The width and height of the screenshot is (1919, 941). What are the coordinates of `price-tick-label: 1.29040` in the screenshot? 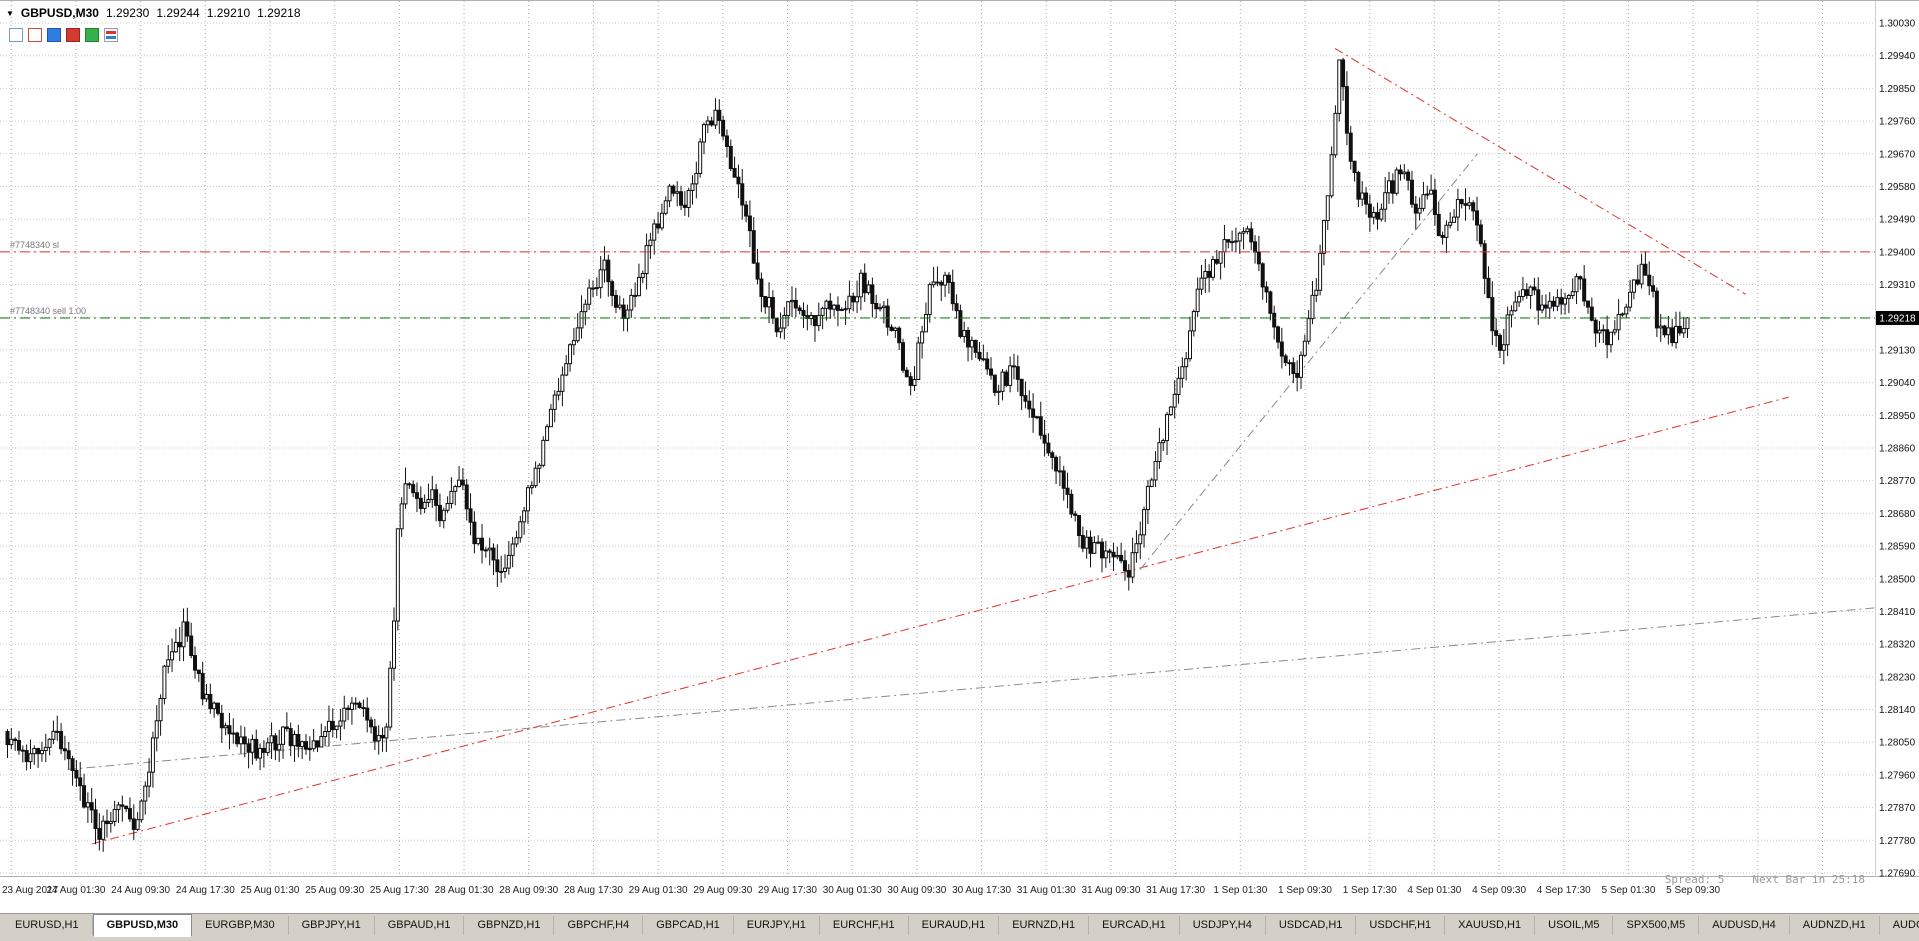 It's located at (1897, 383).